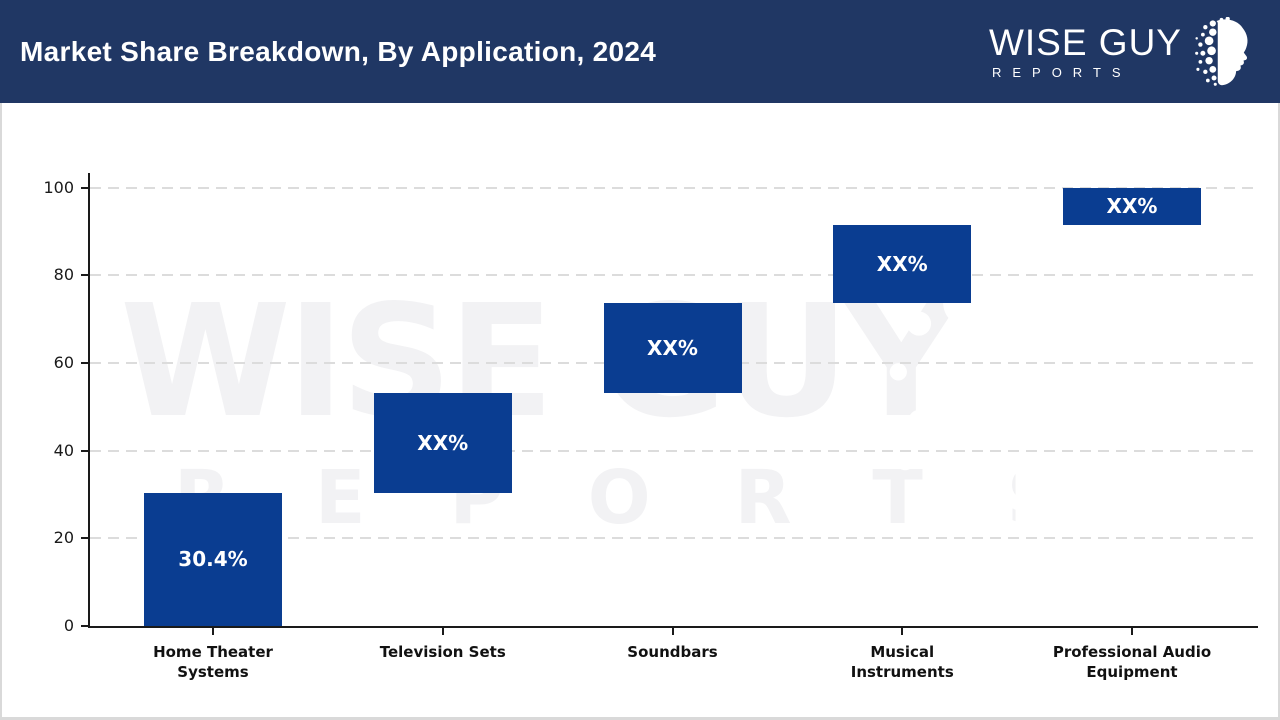 The height and width of the screenshot is (720, 1280). I want to click on bar-segment: 30.4%, so click(213, 559).